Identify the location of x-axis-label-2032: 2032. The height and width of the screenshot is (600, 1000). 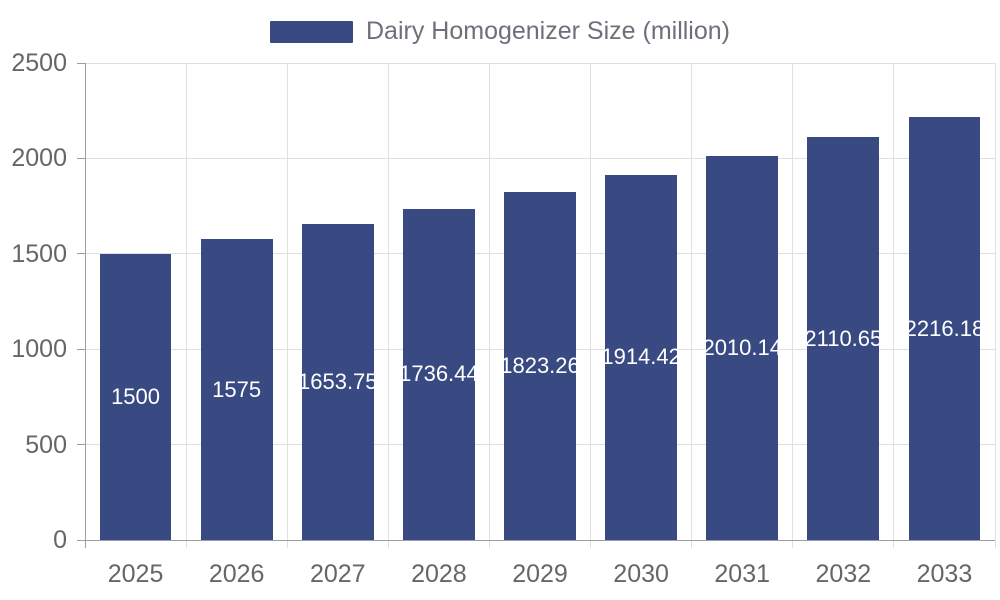
(843, 574).